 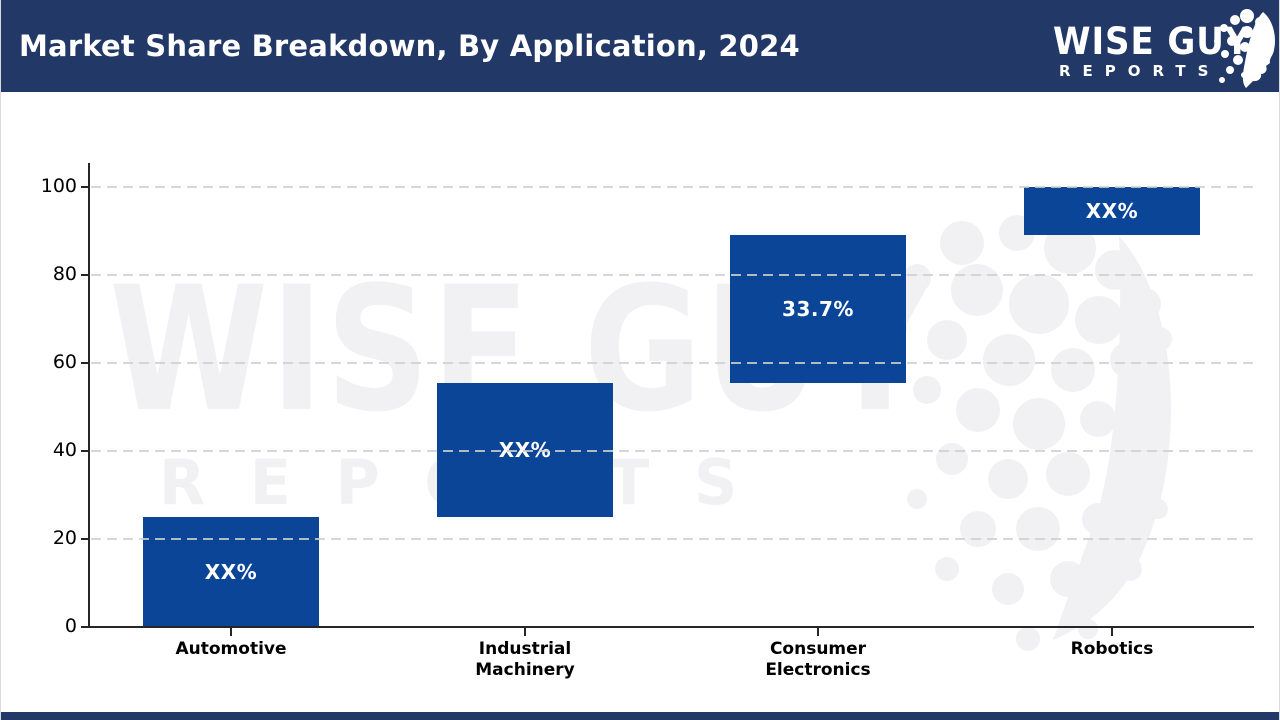 What do you see at coordinates (640, 716) in the screenshot?
I see `footer-bar` at bounding box center [640, 716].